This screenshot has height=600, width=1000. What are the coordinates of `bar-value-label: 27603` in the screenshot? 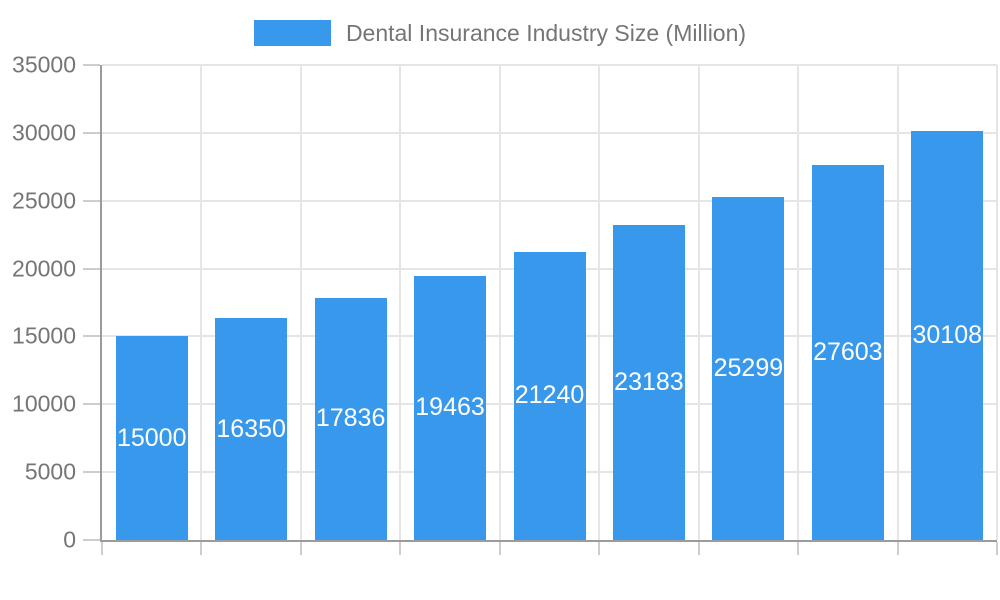 It's located at (848, 352).